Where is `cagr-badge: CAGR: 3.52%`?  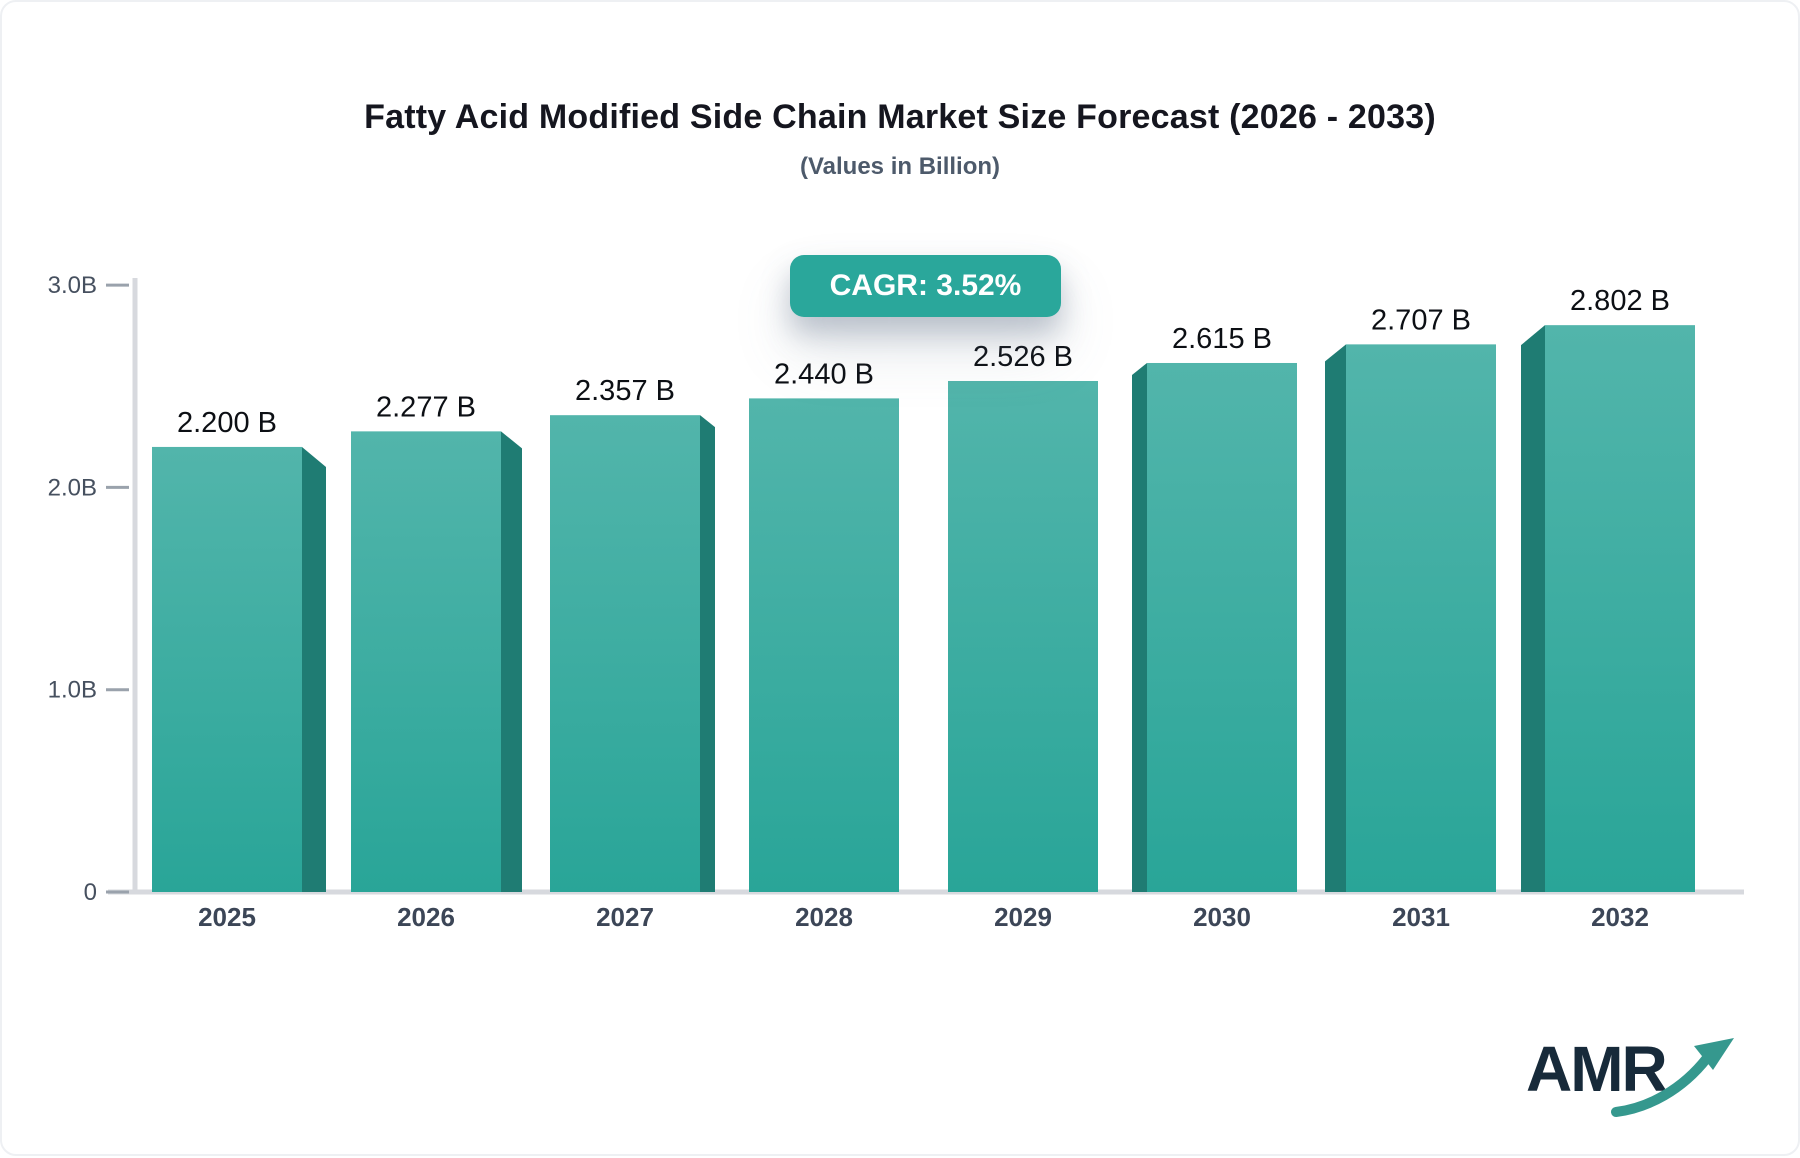
cagr-badge: CAGR: 3.52% is located at coordinates (925, 286).